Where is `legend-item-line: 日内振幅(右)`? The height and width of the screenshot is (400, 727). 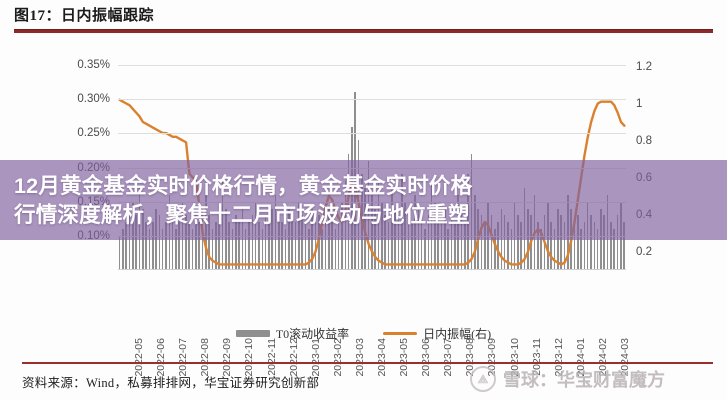
legend-item-line: 日内振幅(右) is located at coordinates (437, 333).